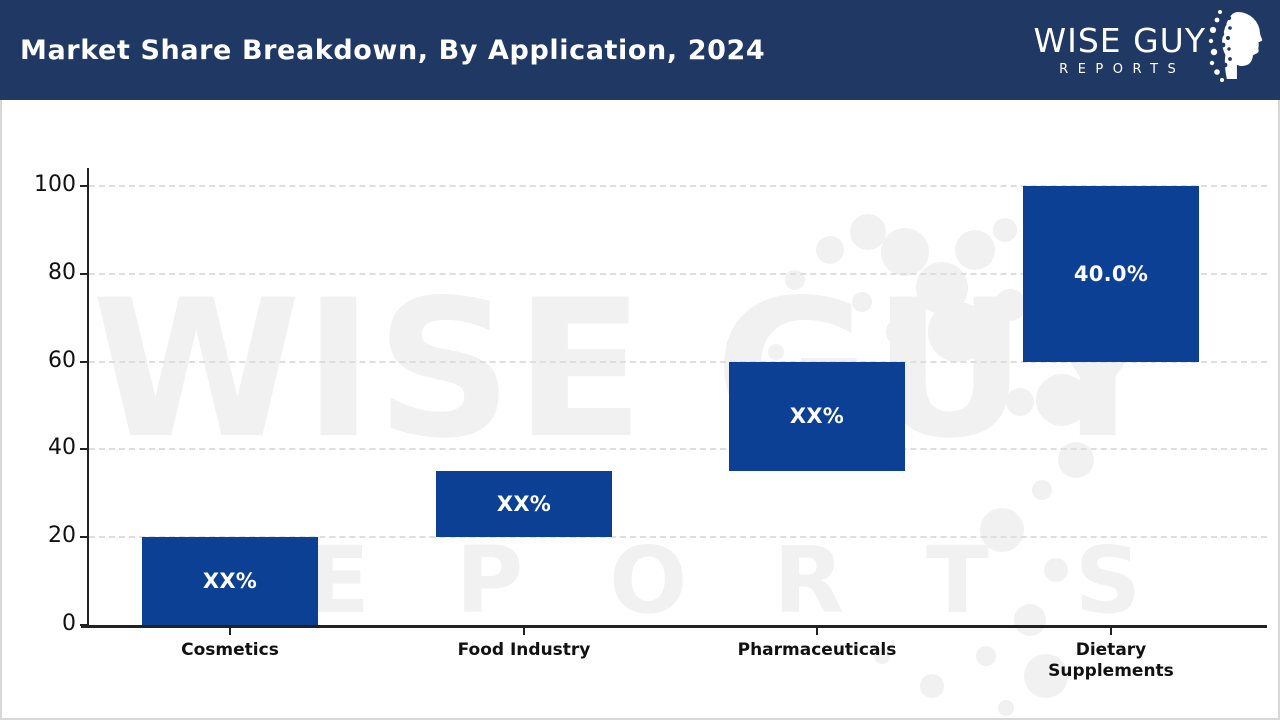  I want to click on logo-text: WISE GUY REPORTS, so click(1119, 50).